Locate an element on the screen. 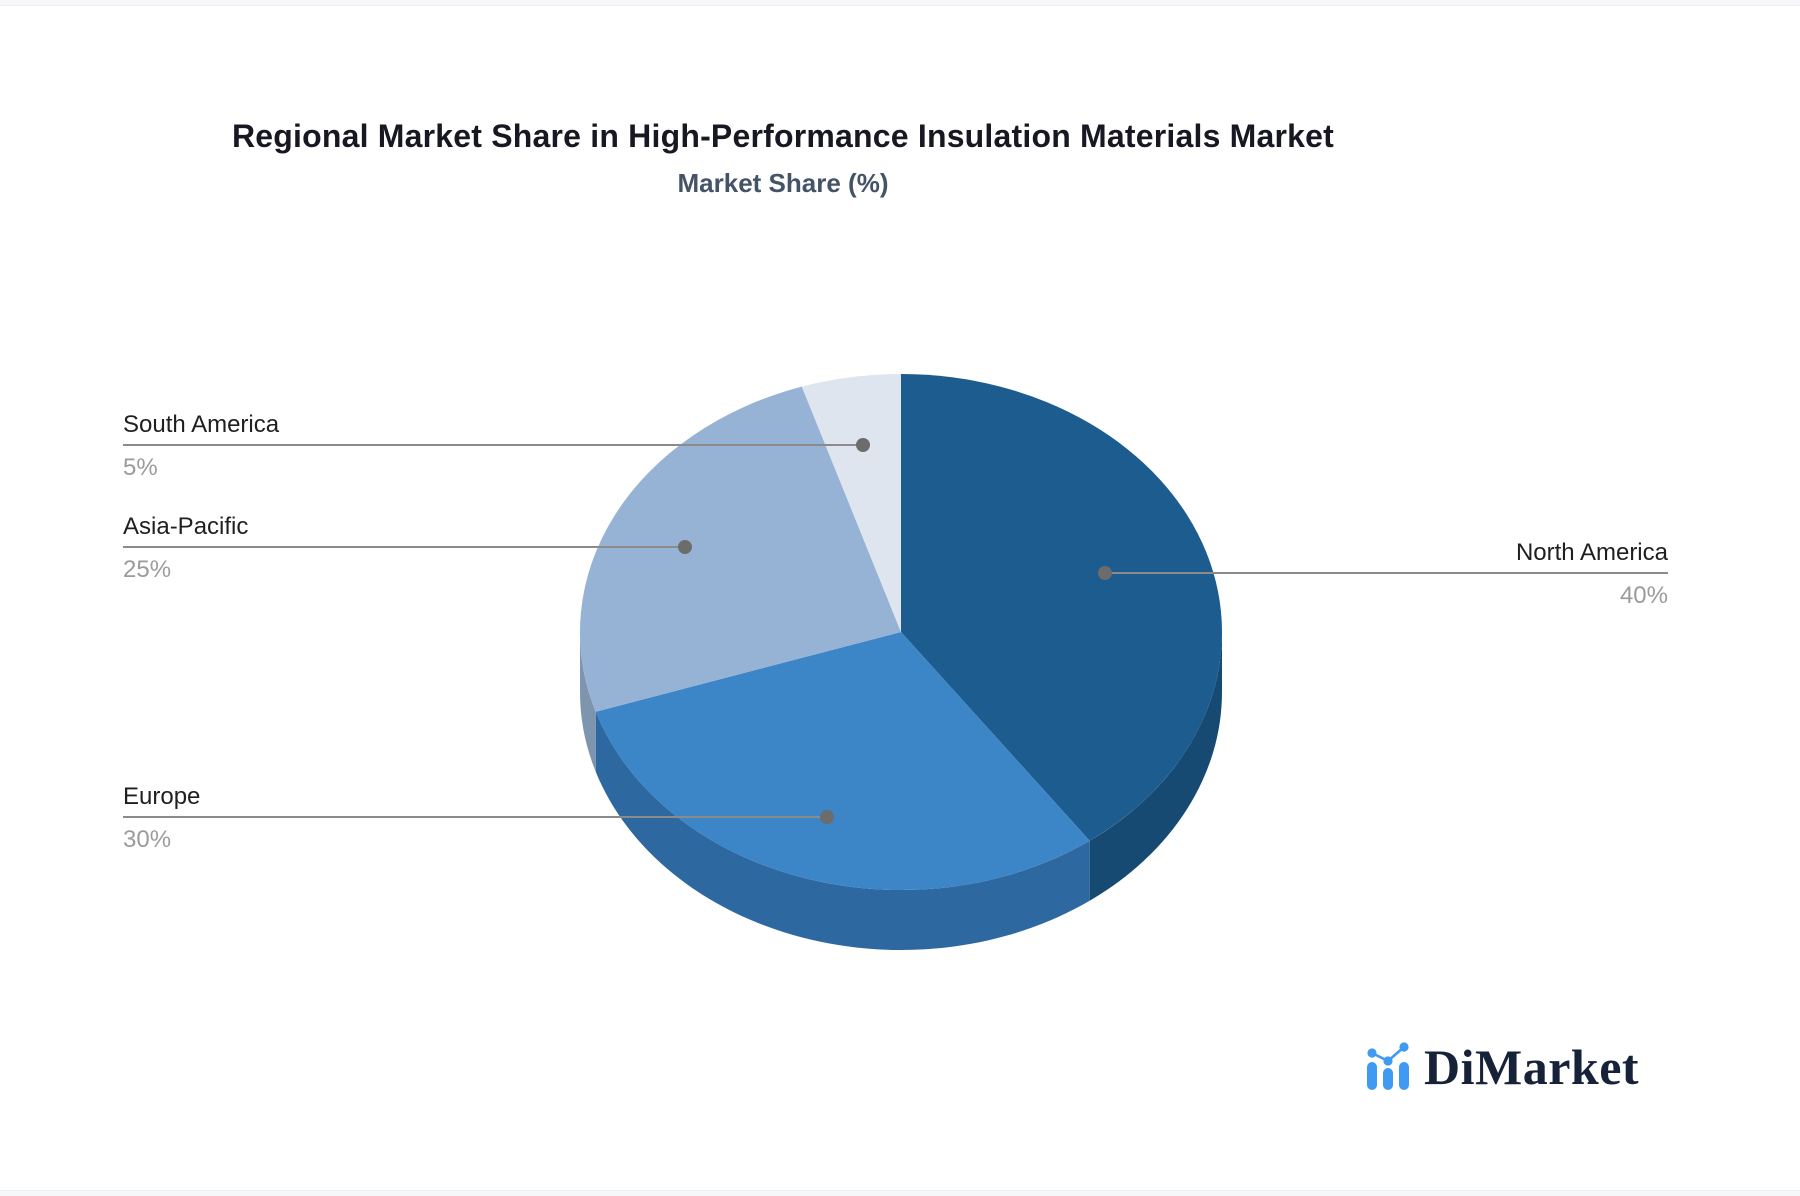 The image size is (1800, 1196). leader-dot-south-america is located at coordinates (863, 445).